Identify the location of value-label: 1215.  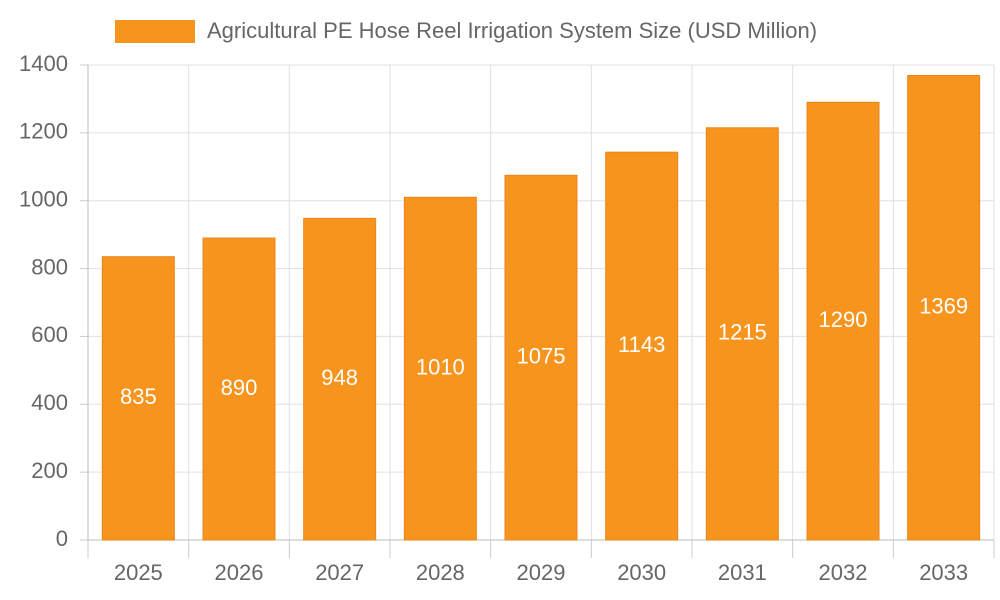
(742, 332).